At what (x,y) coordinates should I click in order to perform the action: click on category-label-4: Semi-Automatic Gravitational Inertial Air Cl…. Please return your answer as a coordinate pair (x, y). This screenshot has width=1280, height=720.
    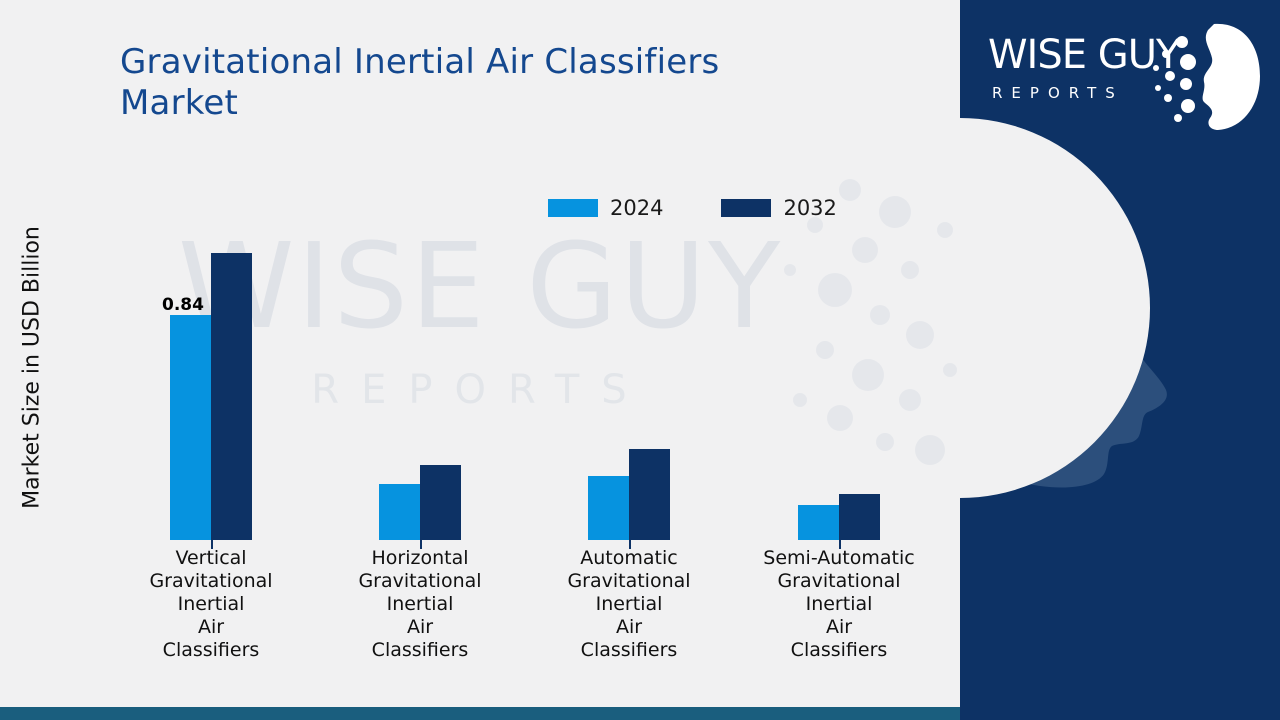
    Looking at the image, I should click on (839, 604).